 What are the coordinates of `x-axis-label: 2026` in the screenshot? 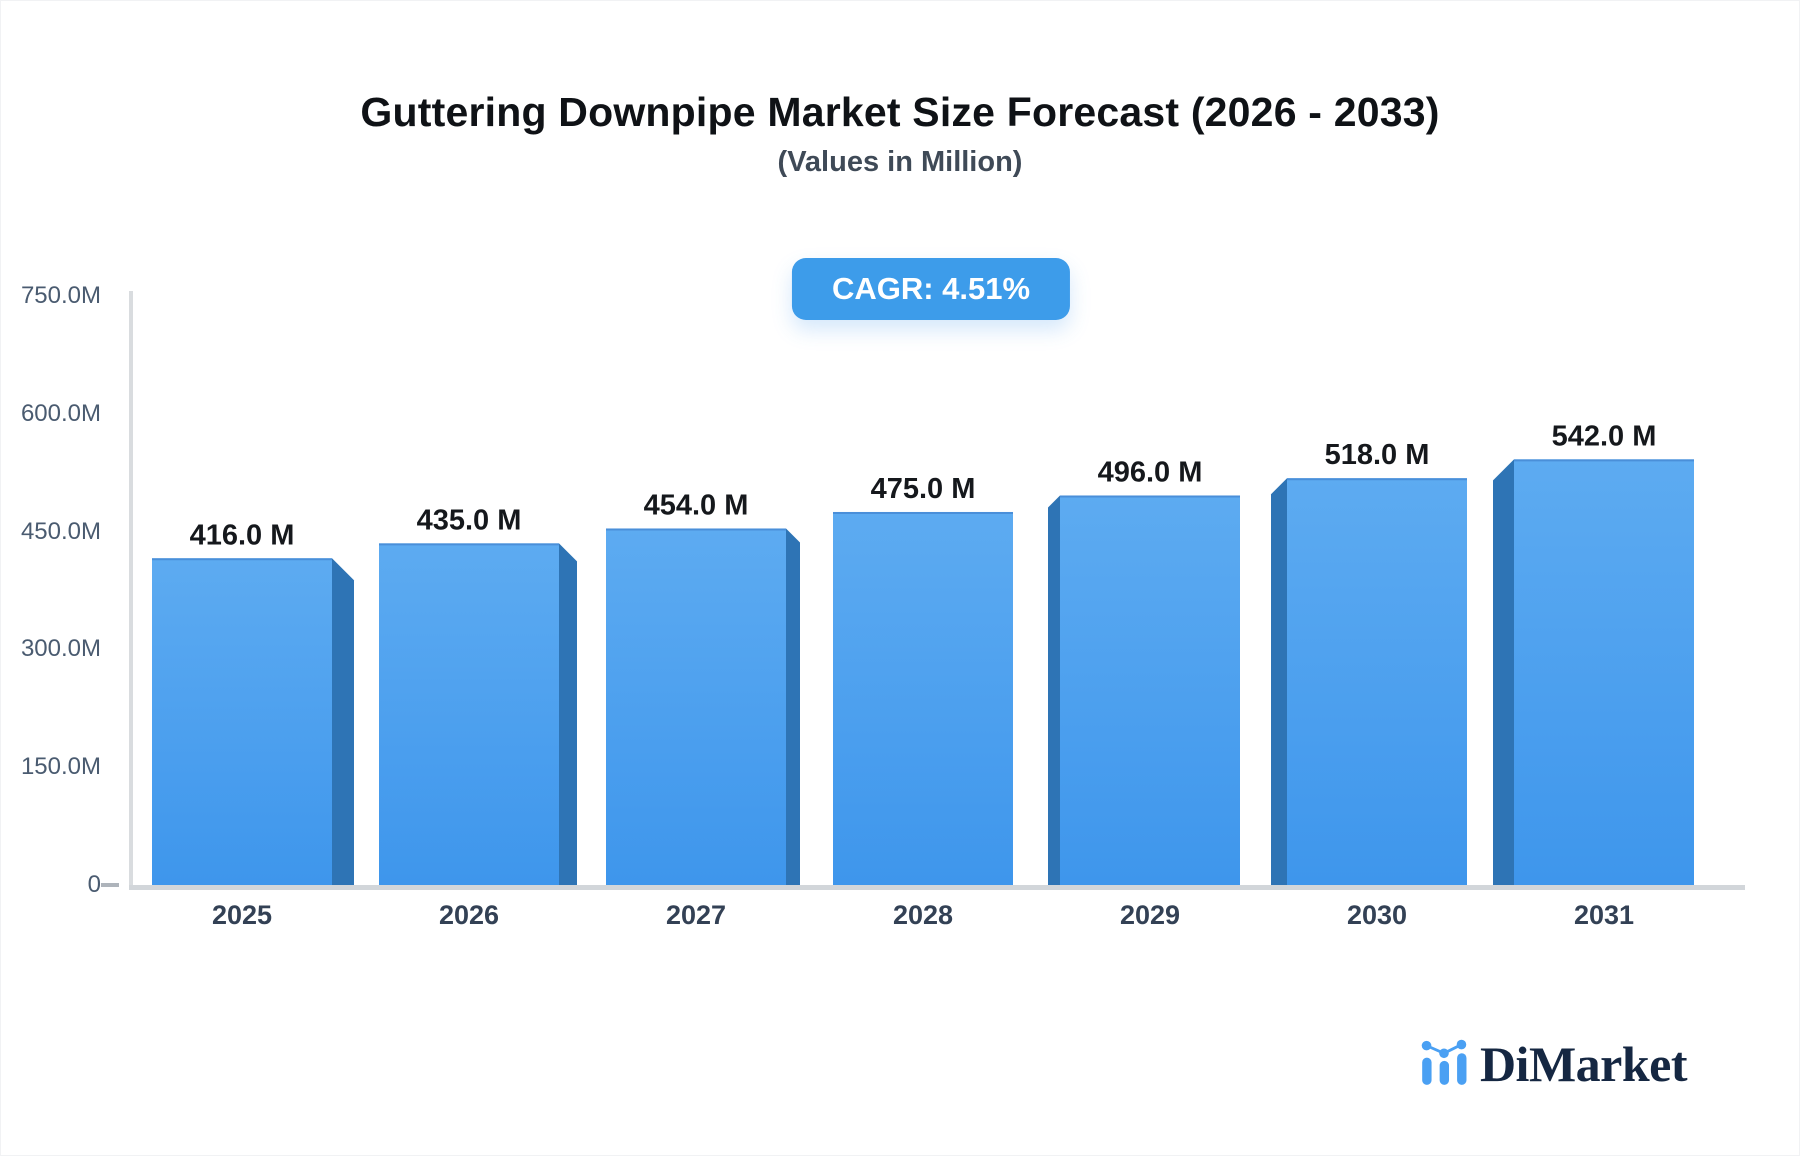 It's located at (469, 915).